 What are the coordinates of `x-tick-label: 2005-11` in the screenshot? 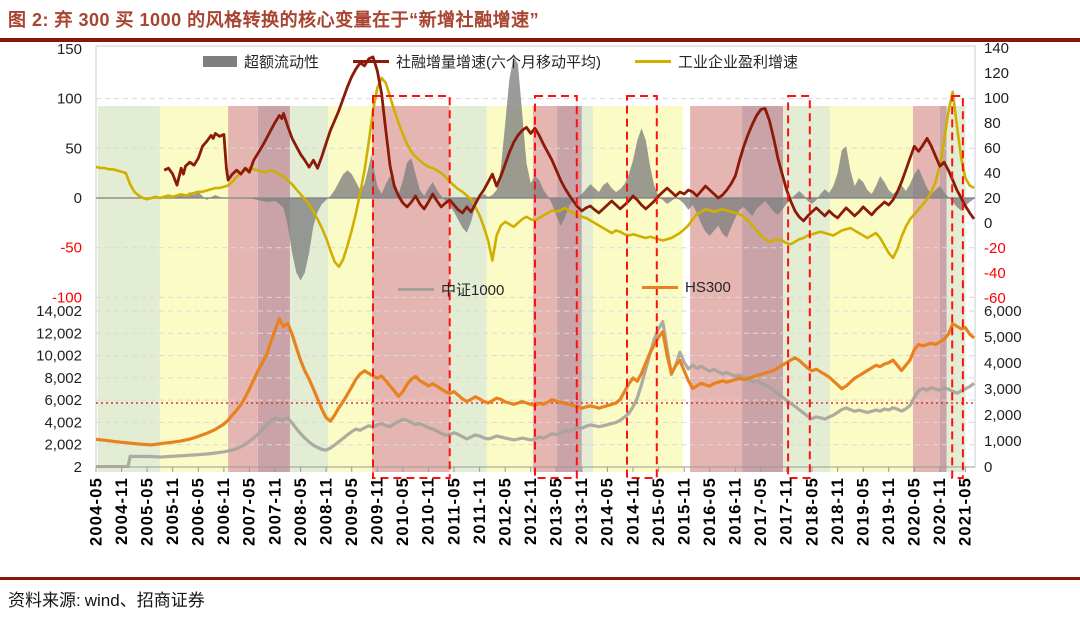 It's located at (173, 511).